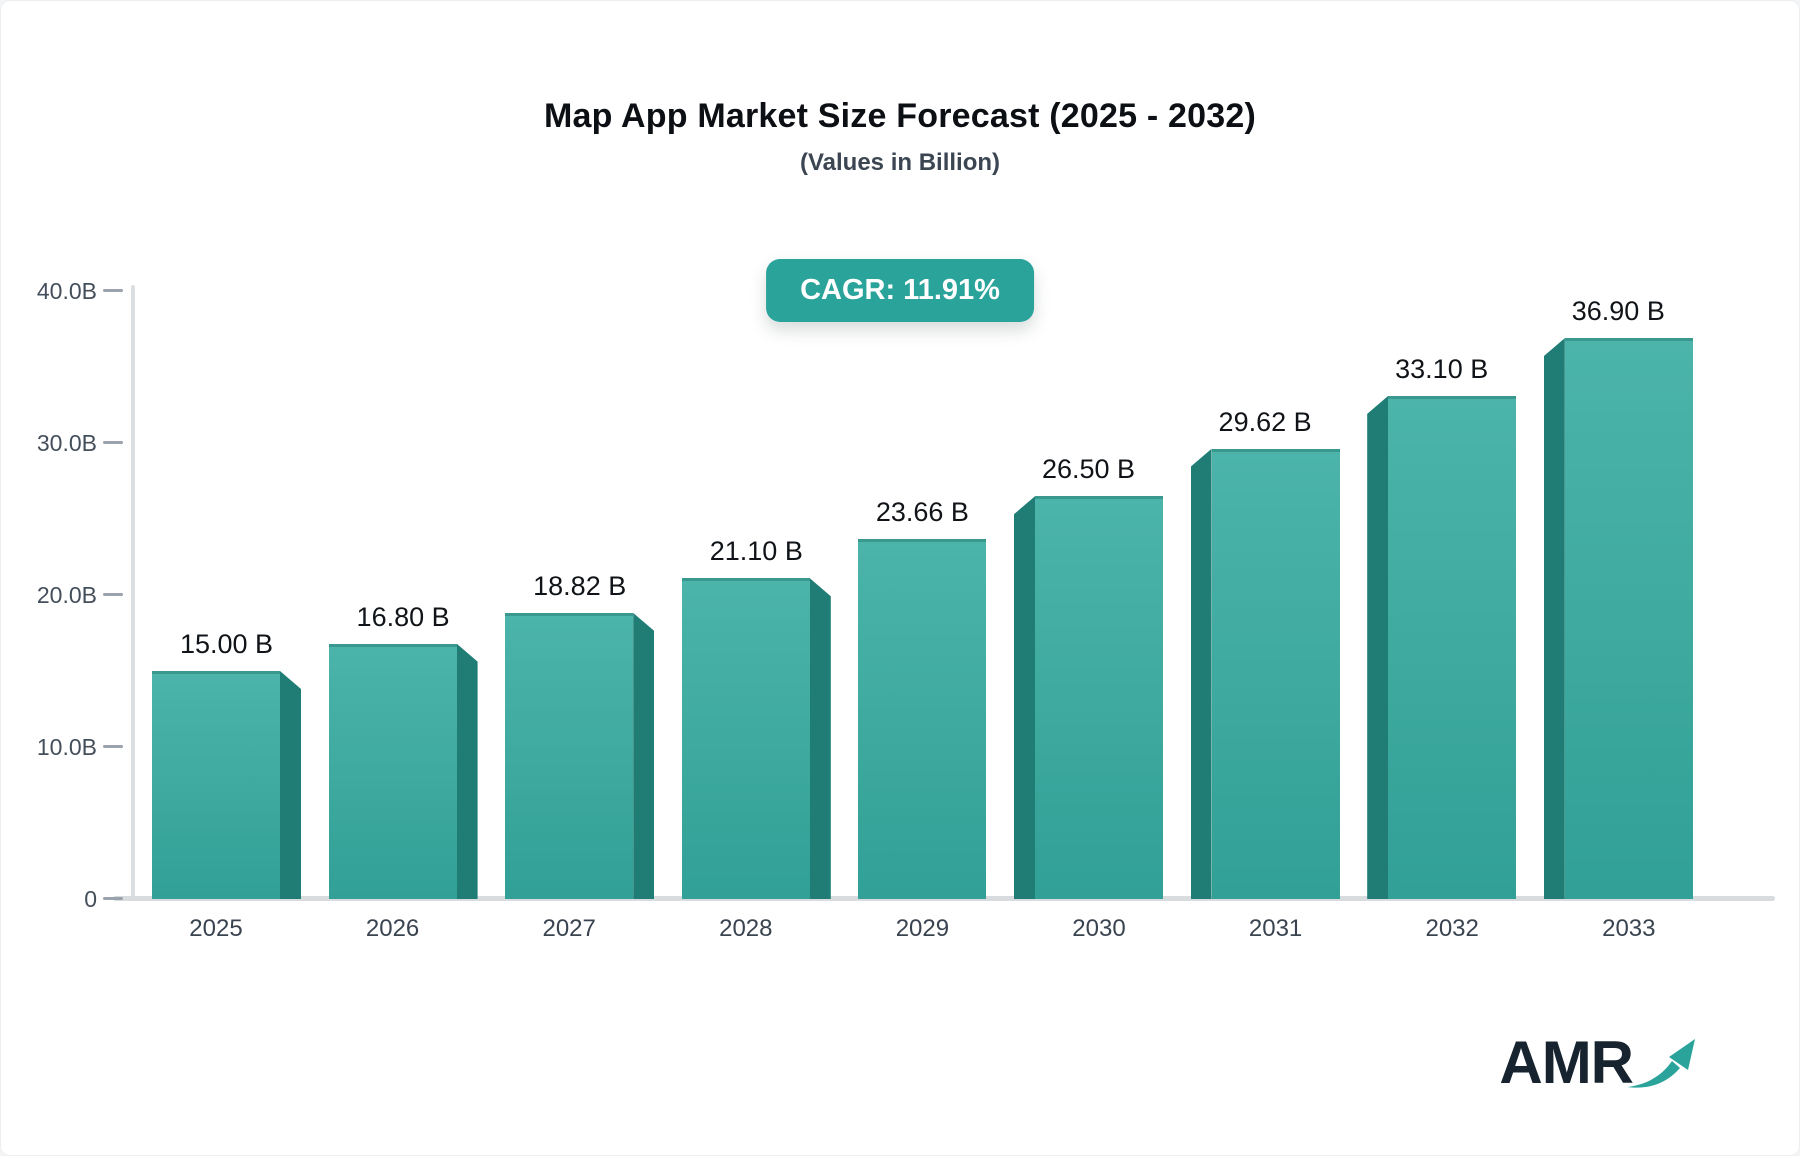 Image resolution: width=1800 pixels, height=1156 pixels. What do you see at coordinates (226, 644) in the screenshot?
I see `bar-value-label: 15.00 B` at bounding box center [226, 644].